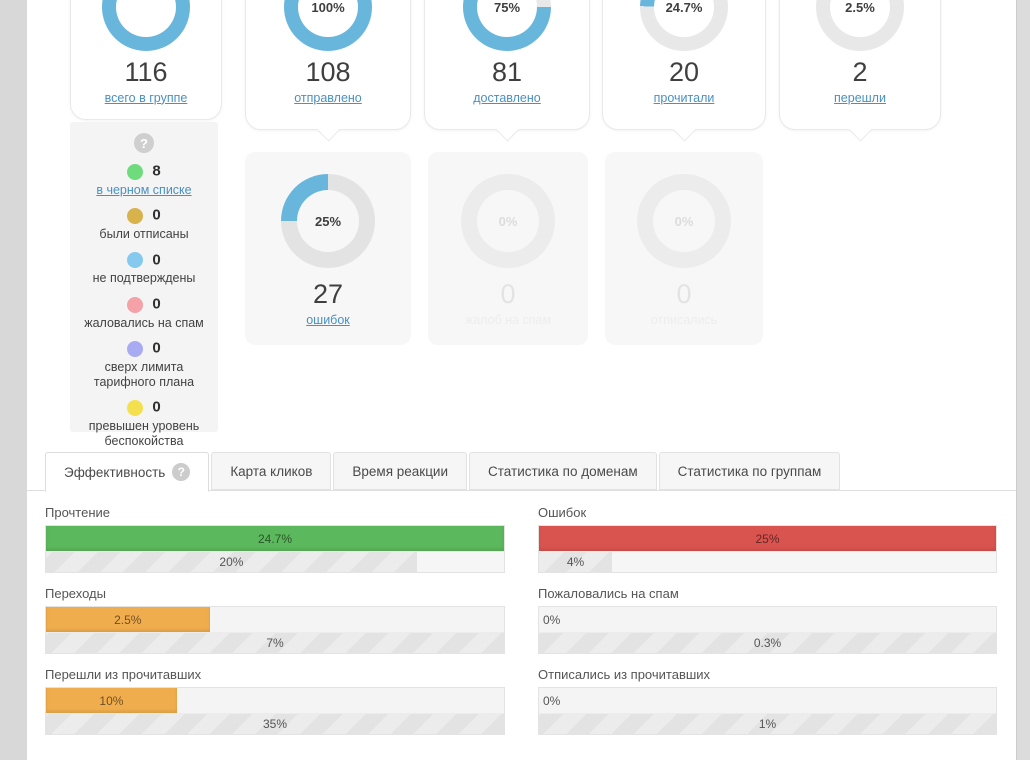  I want to click on donut-read: 24.7%, so click(684, 25).